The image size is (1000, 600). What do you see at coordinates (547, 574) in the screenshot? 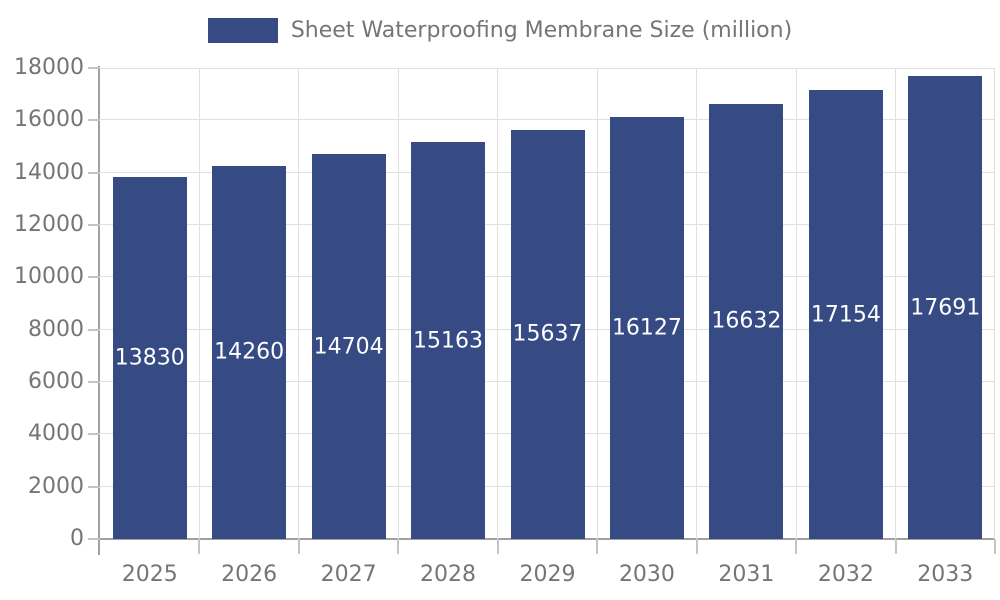
I see `x-tick-label: 2029` at bounding box center [547, 574].